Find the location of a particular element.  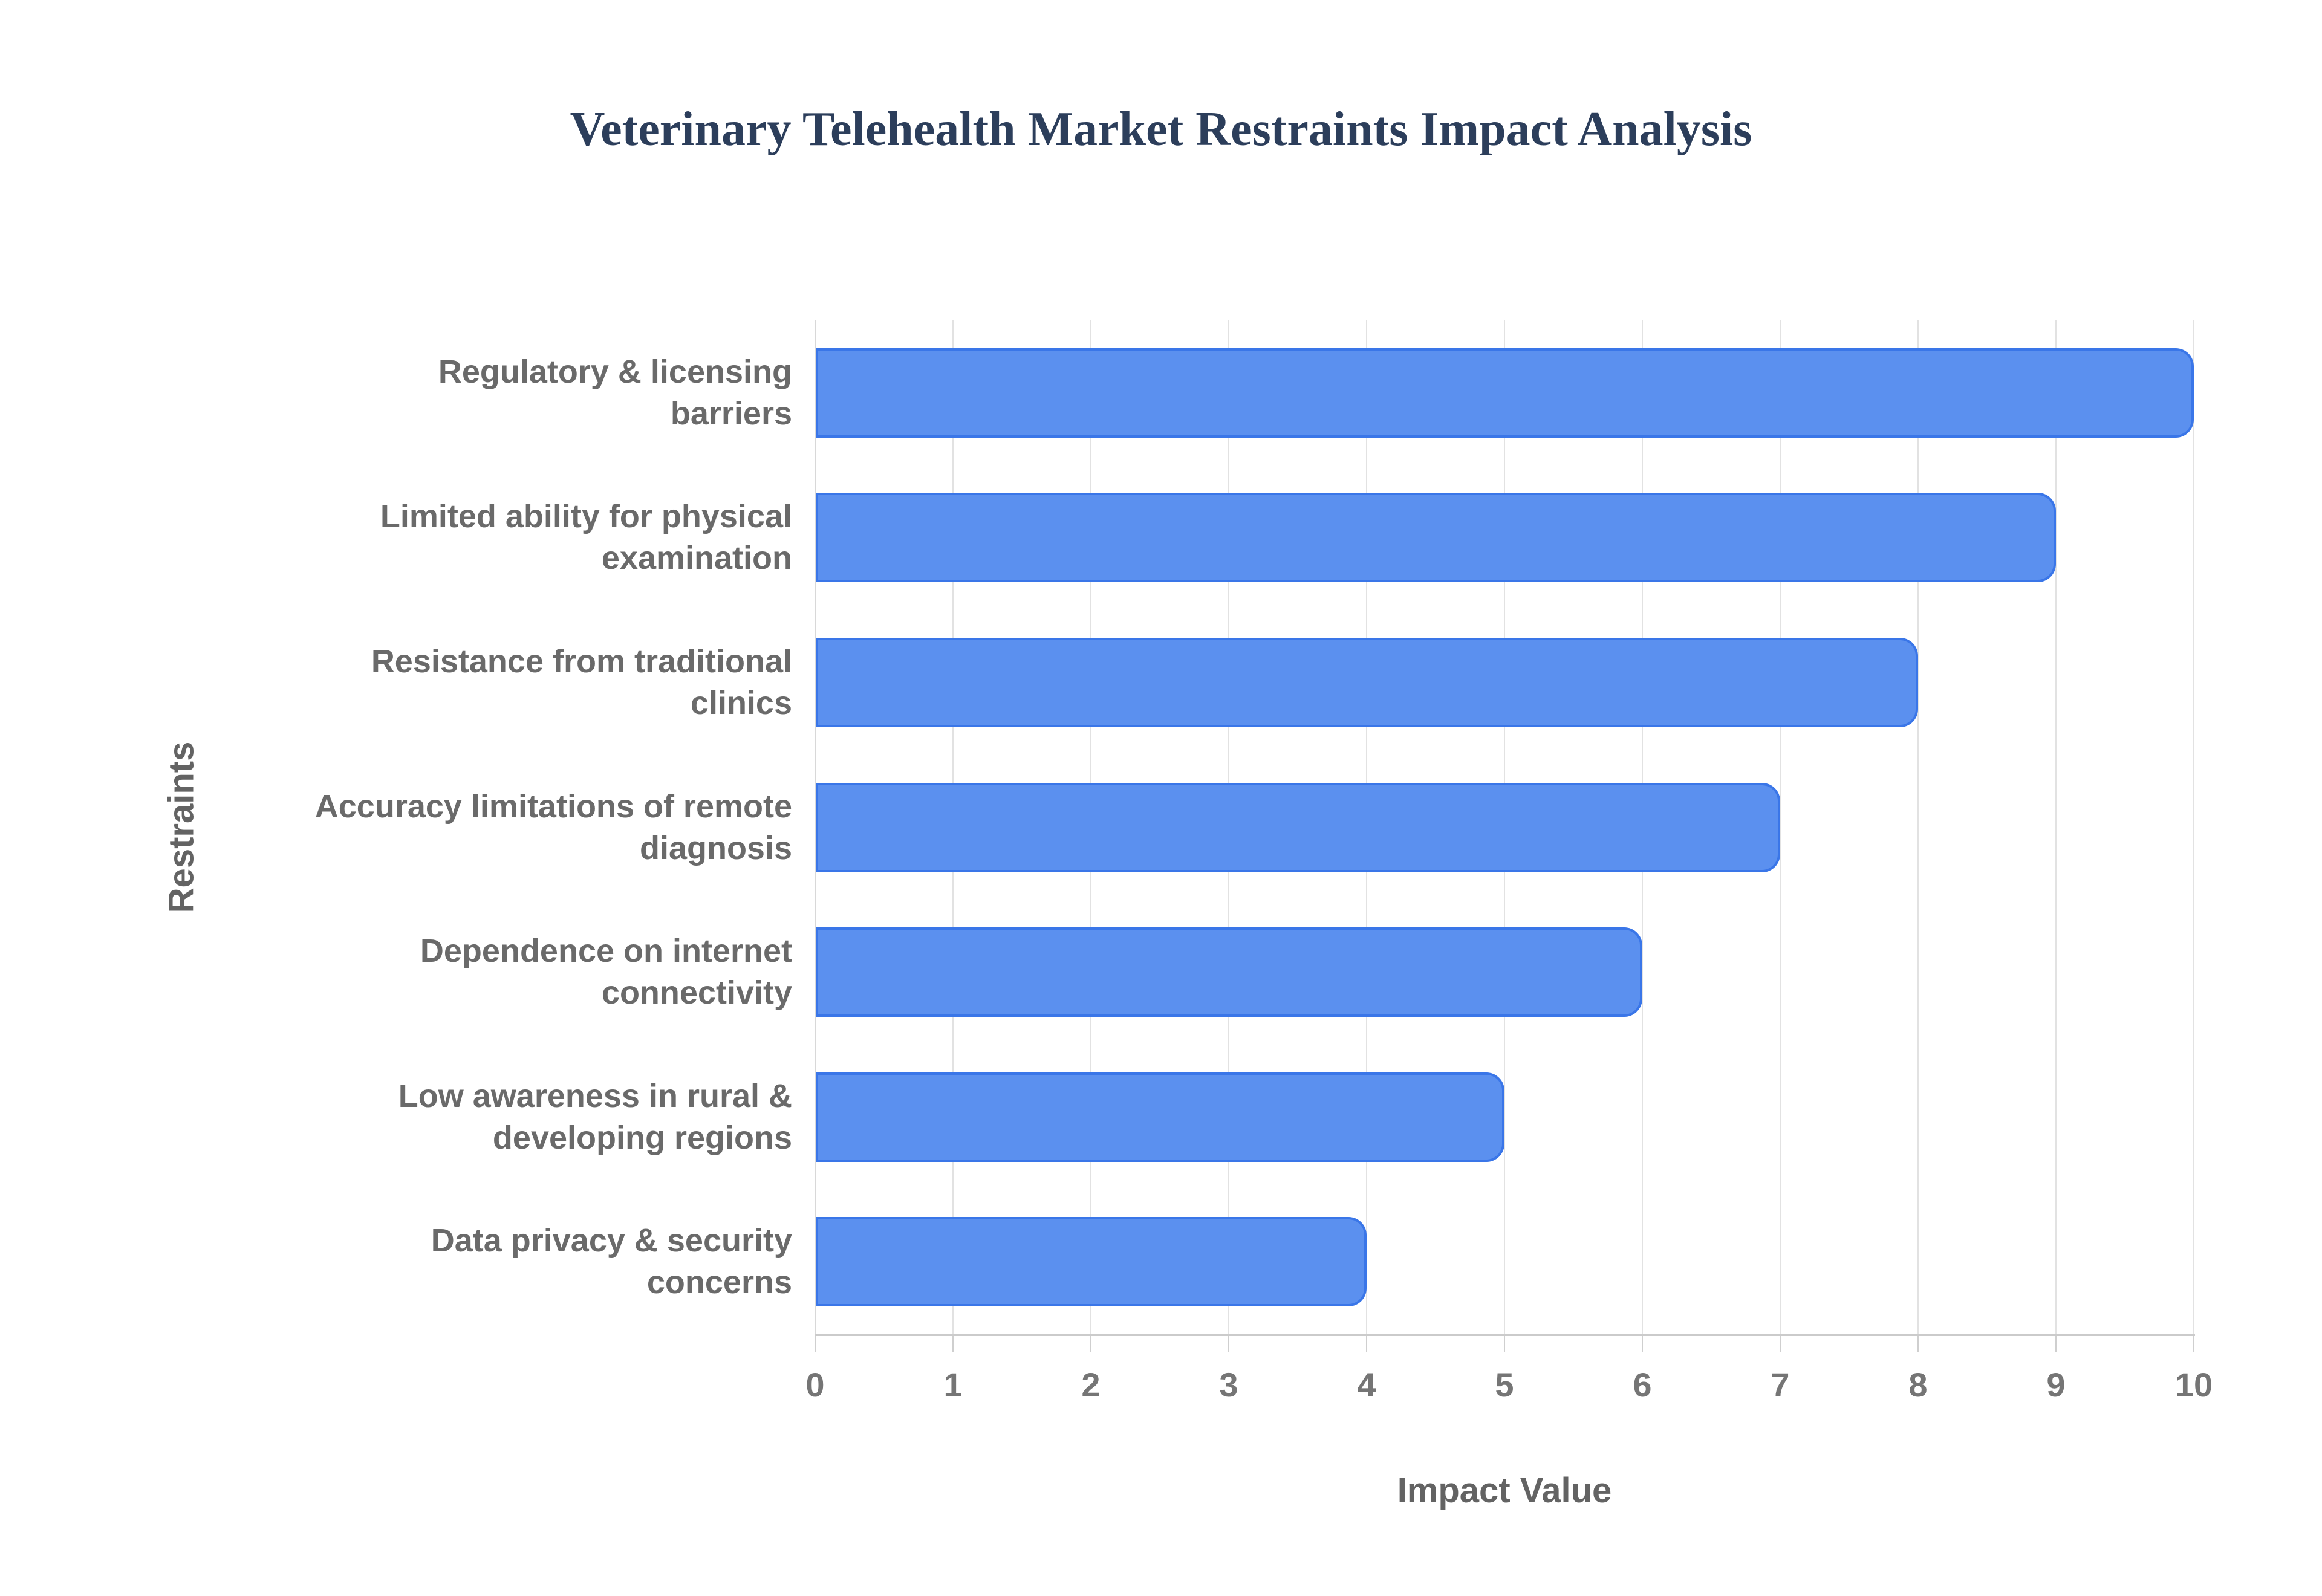

x-tick-label: 5 is located at coordinates (1504, 1385).